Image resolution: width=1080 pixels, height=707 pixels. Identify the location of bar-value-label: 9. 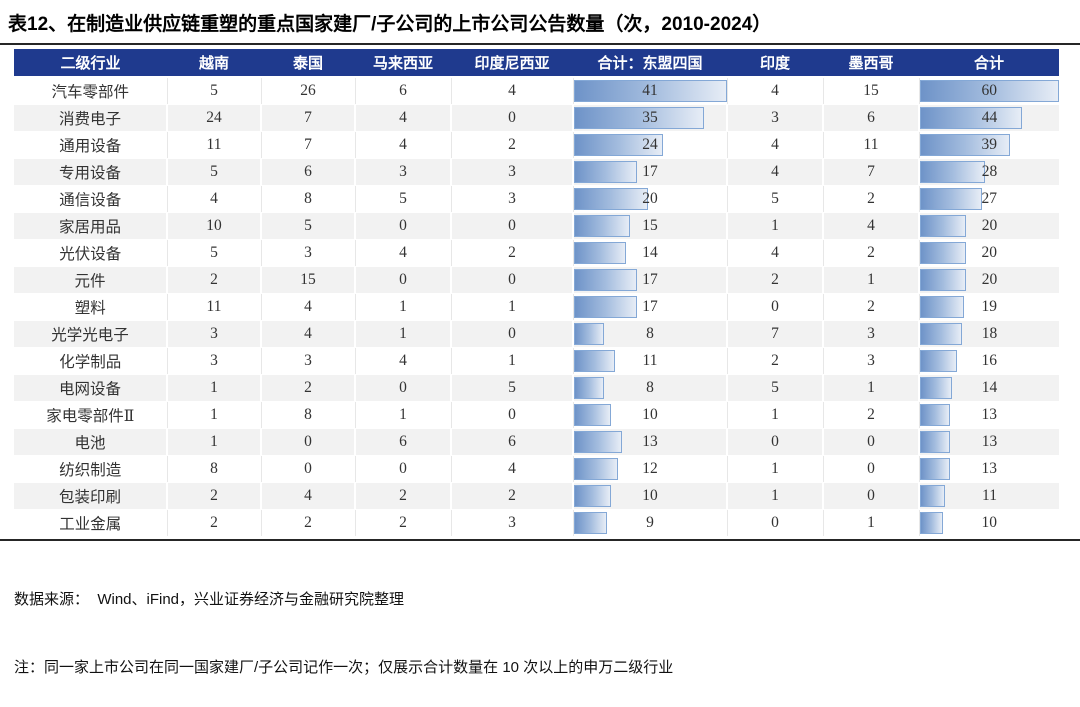
(650, 522).